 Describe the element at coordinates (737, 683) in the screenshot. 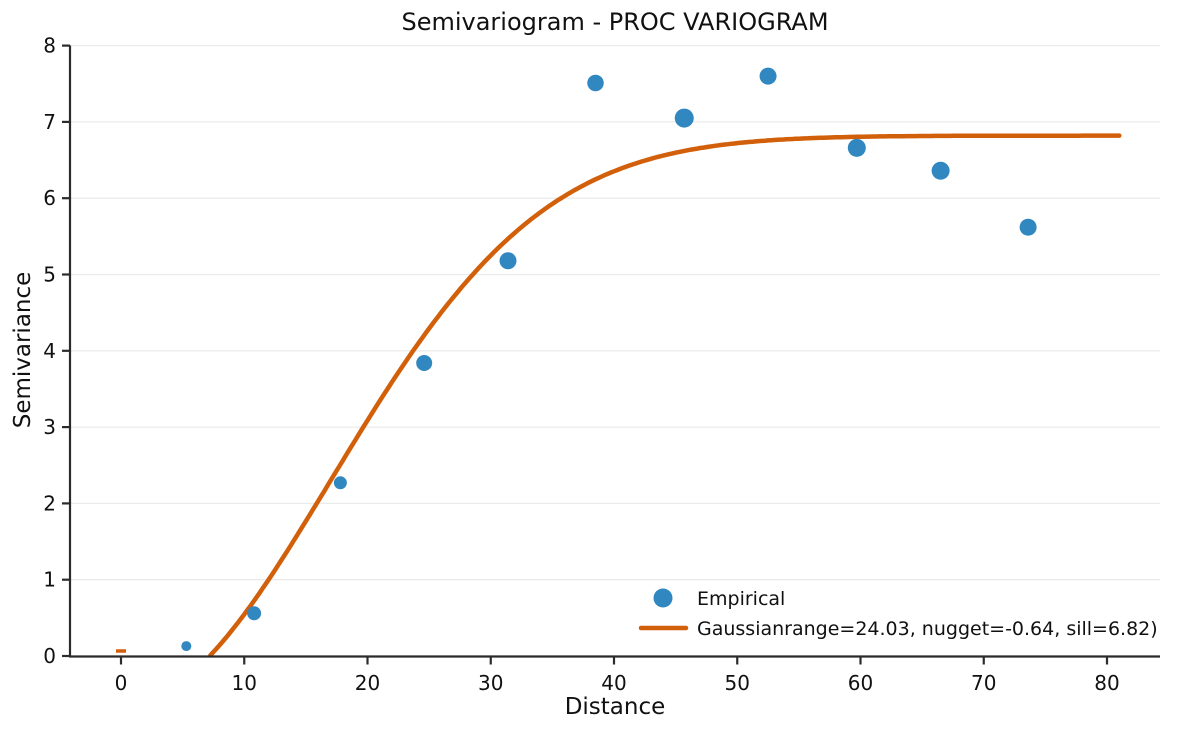

I see `x-tick-label: 50` at that location.